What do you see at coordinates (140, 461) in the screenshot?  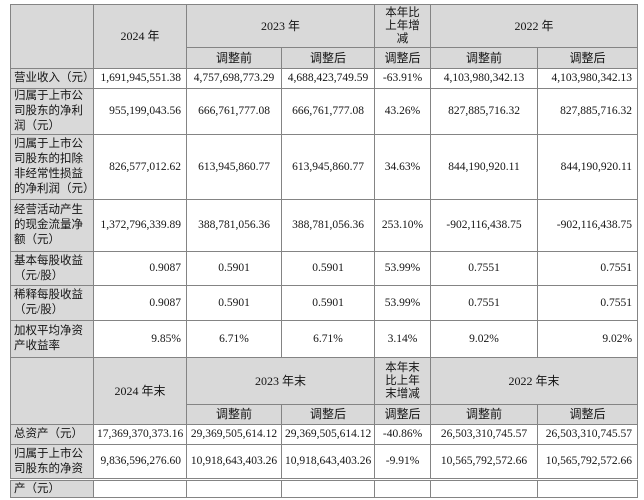 I see `value-2024: 9,836,596,276.60` at bounding box center [140, 461].